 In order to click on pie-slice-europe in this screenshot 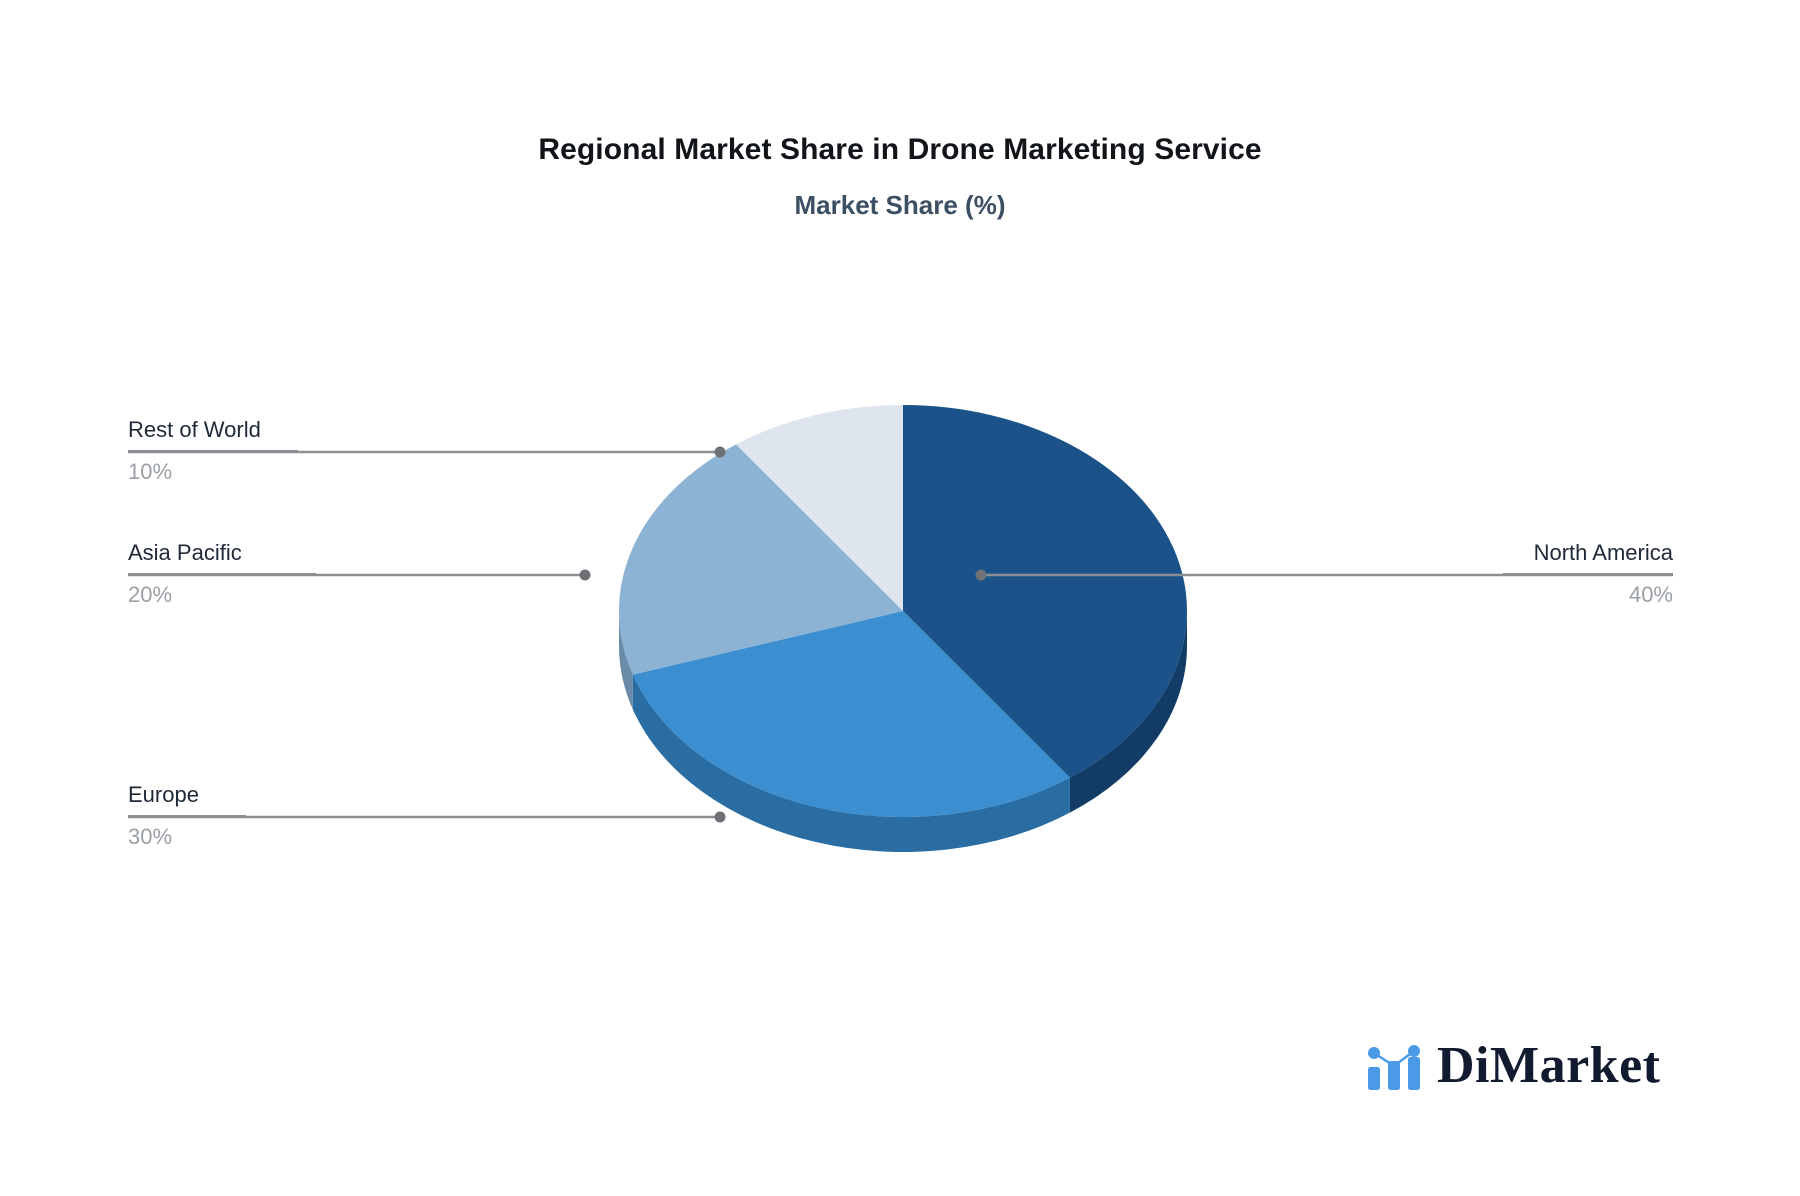, I will do `click(851, 714)`.